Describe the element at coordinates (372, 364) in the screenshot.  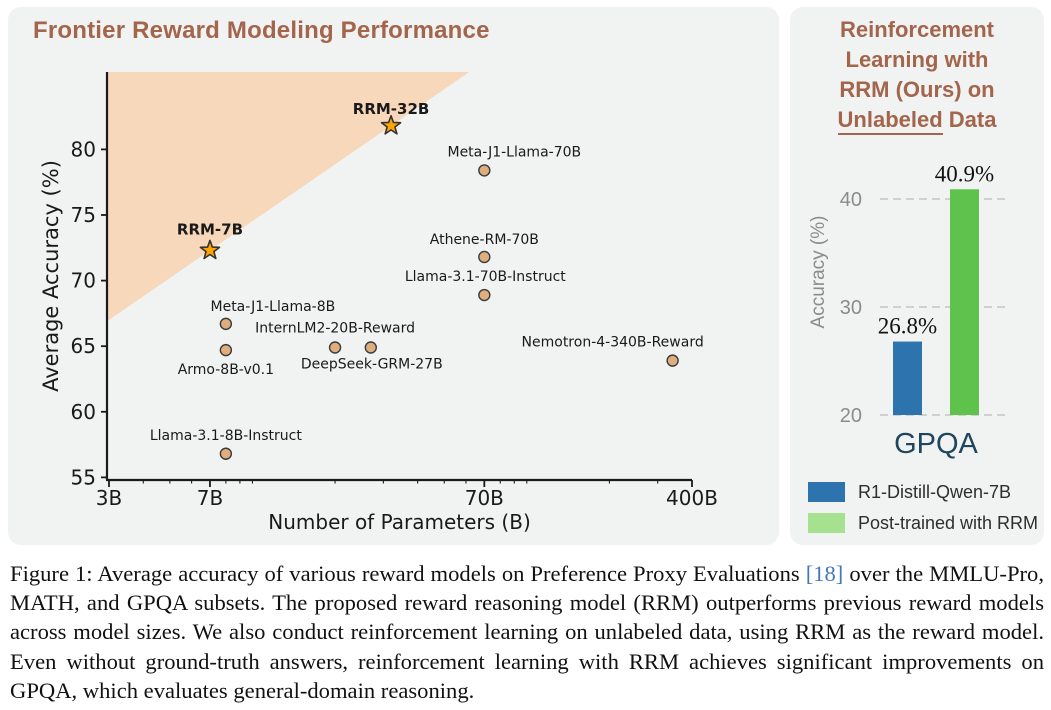
I see `scatter-point-label: DeepSeek-GRM-27B` at that location.